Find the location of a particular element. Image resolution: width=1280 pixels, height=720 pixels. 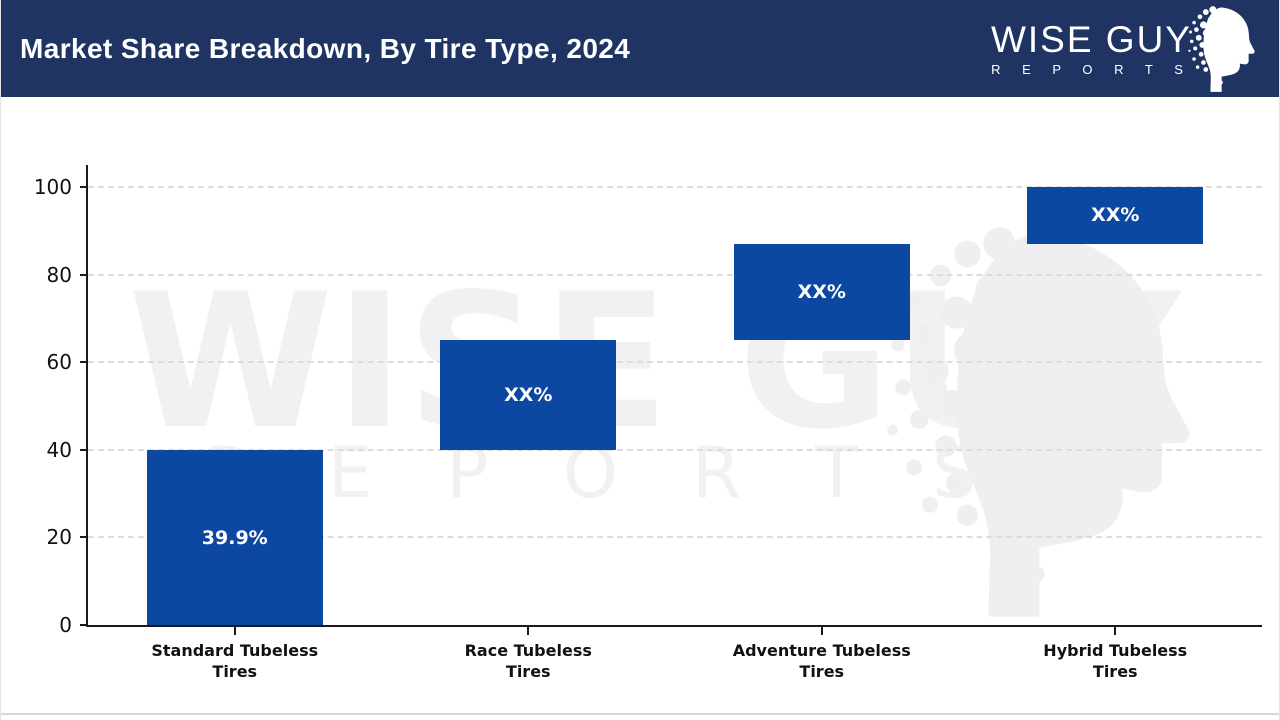

y-axis: 0 20 40 60 80 100 is located at coordinates (44, 401).